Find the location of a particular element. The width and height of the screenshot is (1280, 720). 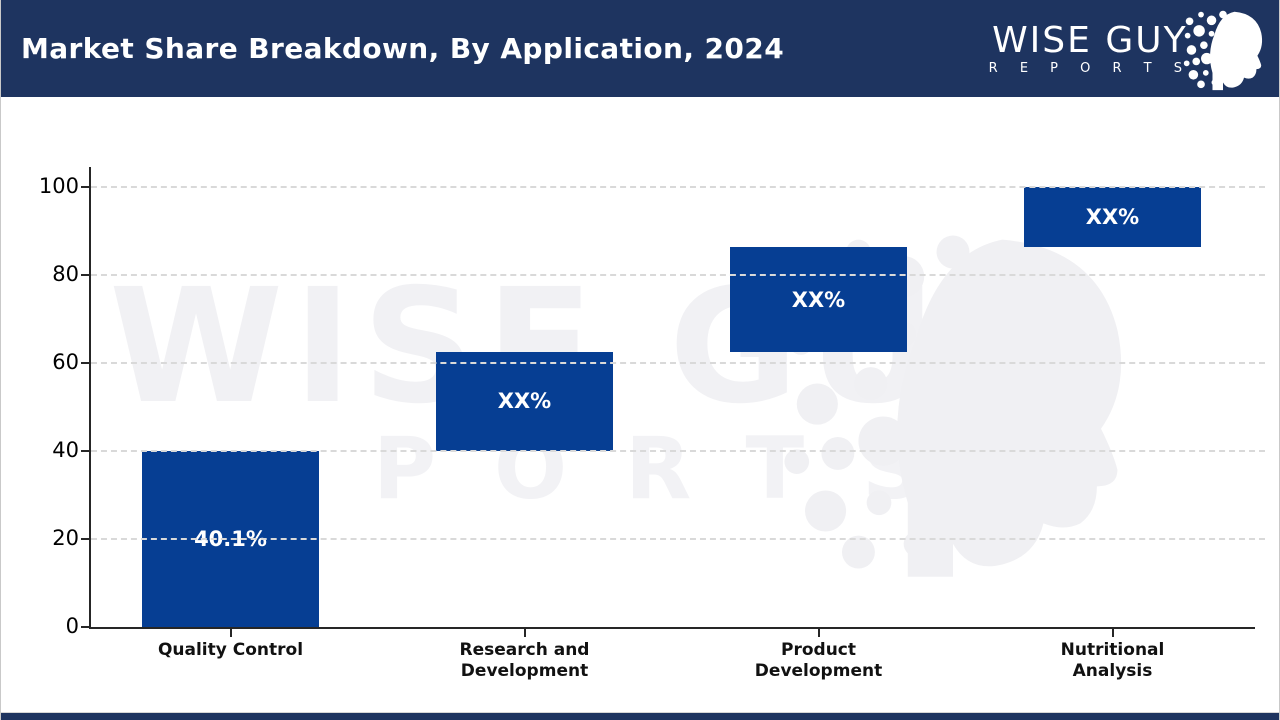

category-label-1: Research and Development is located at coordinates (524, 660).